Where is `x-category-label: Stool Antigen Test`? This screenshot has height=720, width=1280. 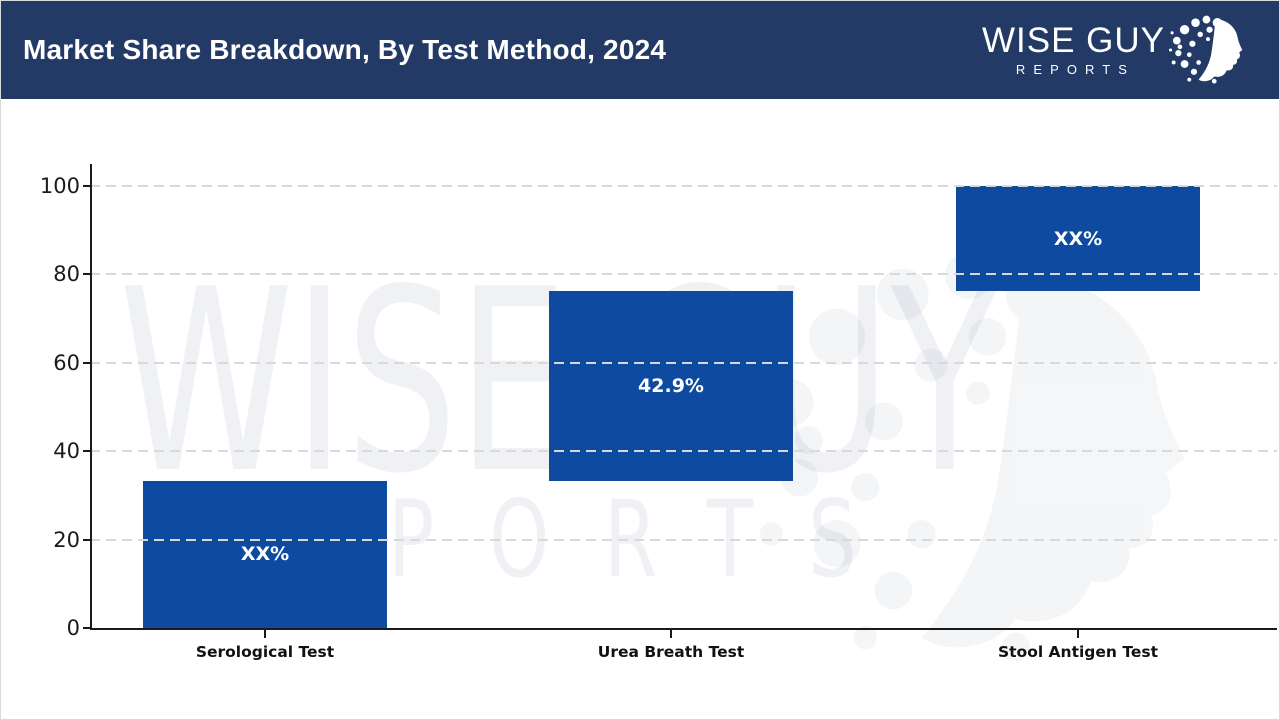
x-category-label: Stool Antigen Test is located at coordinates (1078, 652).